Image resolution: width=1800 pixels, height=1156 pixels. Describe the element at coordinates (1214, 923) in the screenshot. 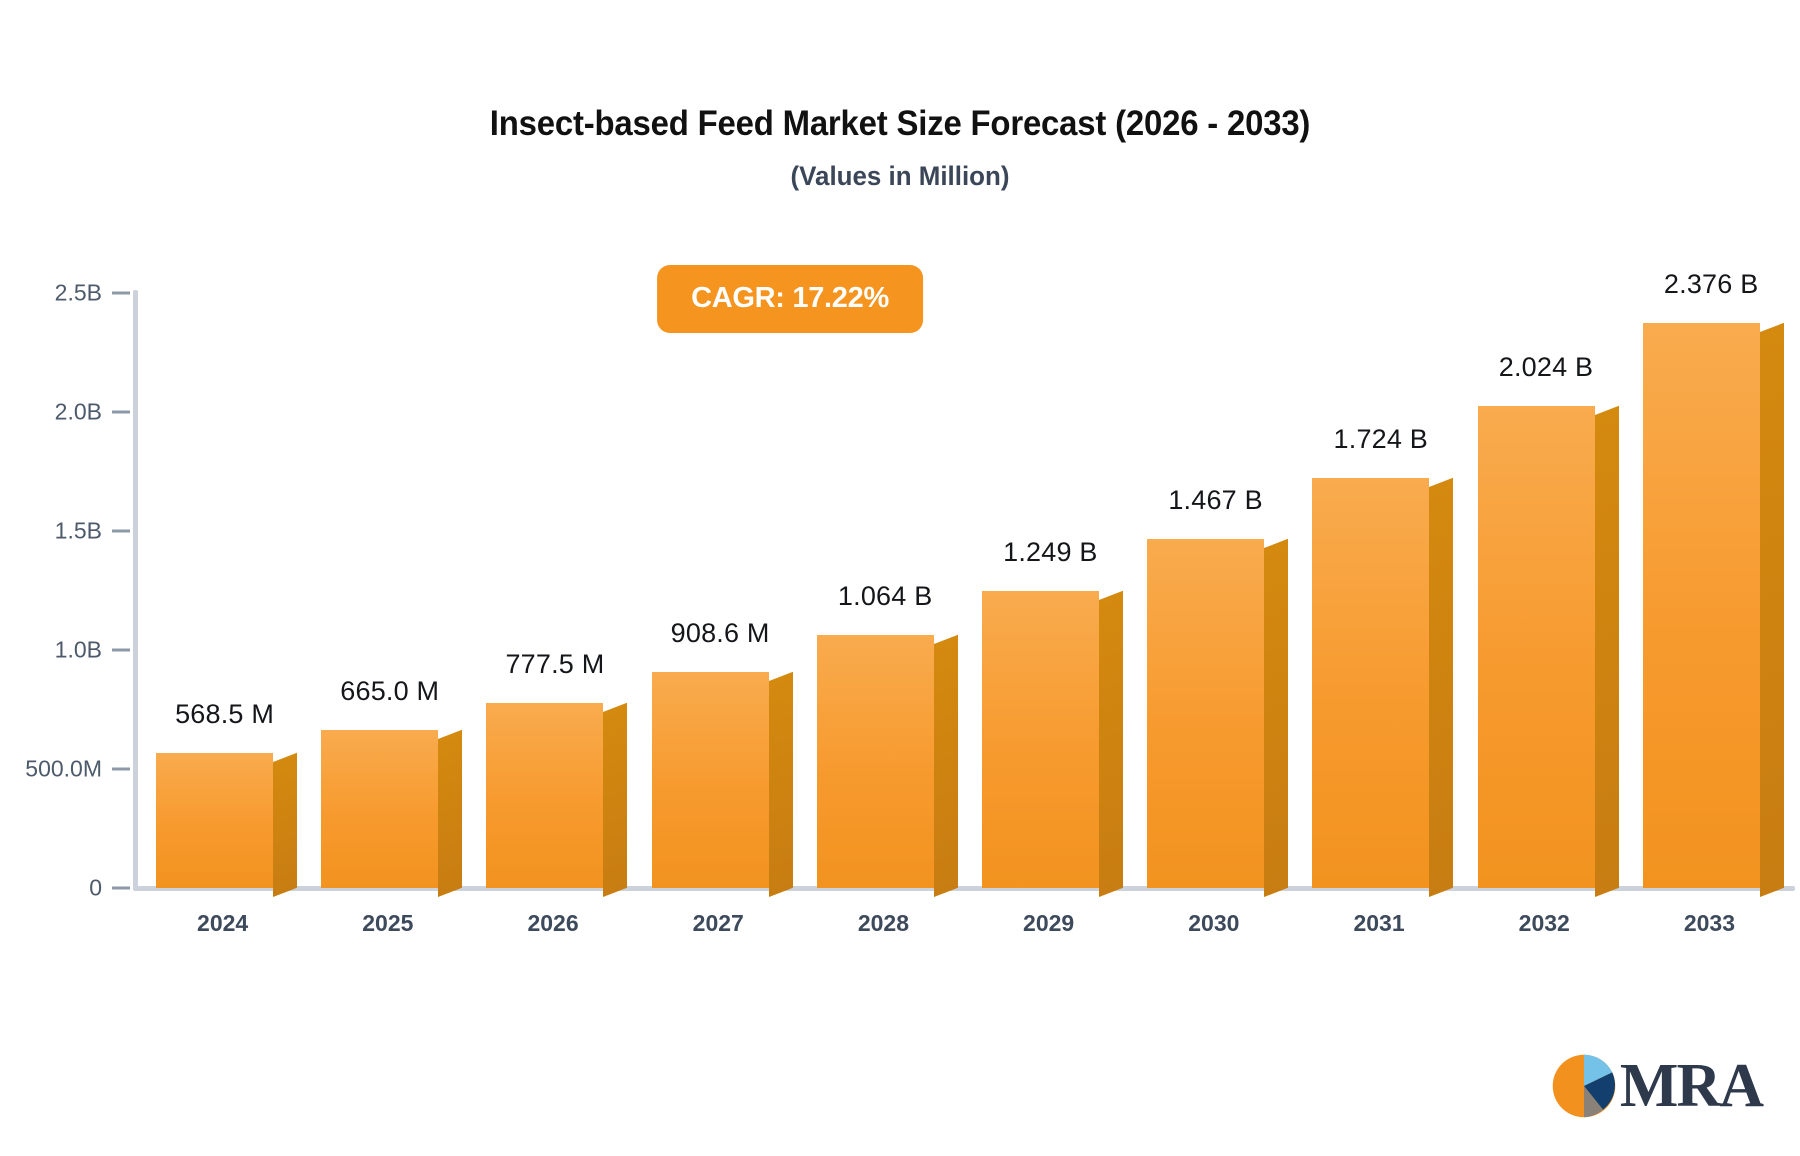

I see `x-axis-label-2030: 2030` at that location.